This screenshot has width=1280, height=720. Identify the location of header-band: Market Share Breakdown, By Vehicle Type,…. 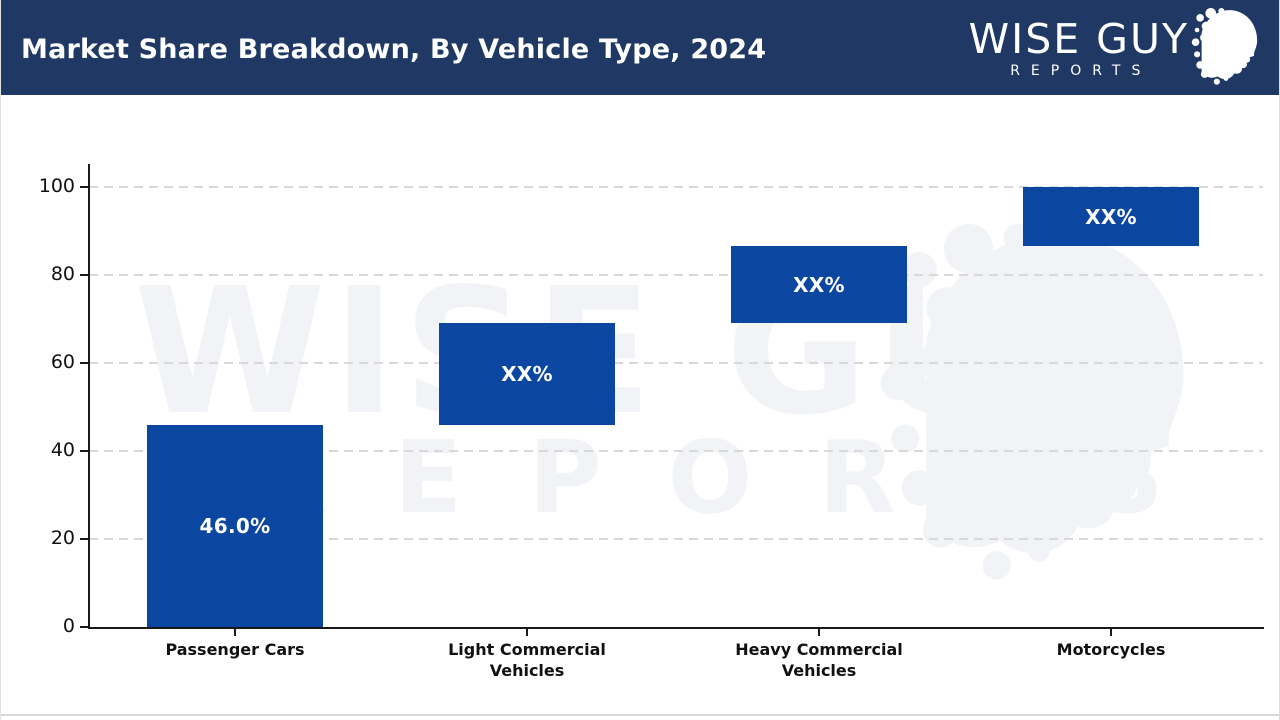
(640, 47).